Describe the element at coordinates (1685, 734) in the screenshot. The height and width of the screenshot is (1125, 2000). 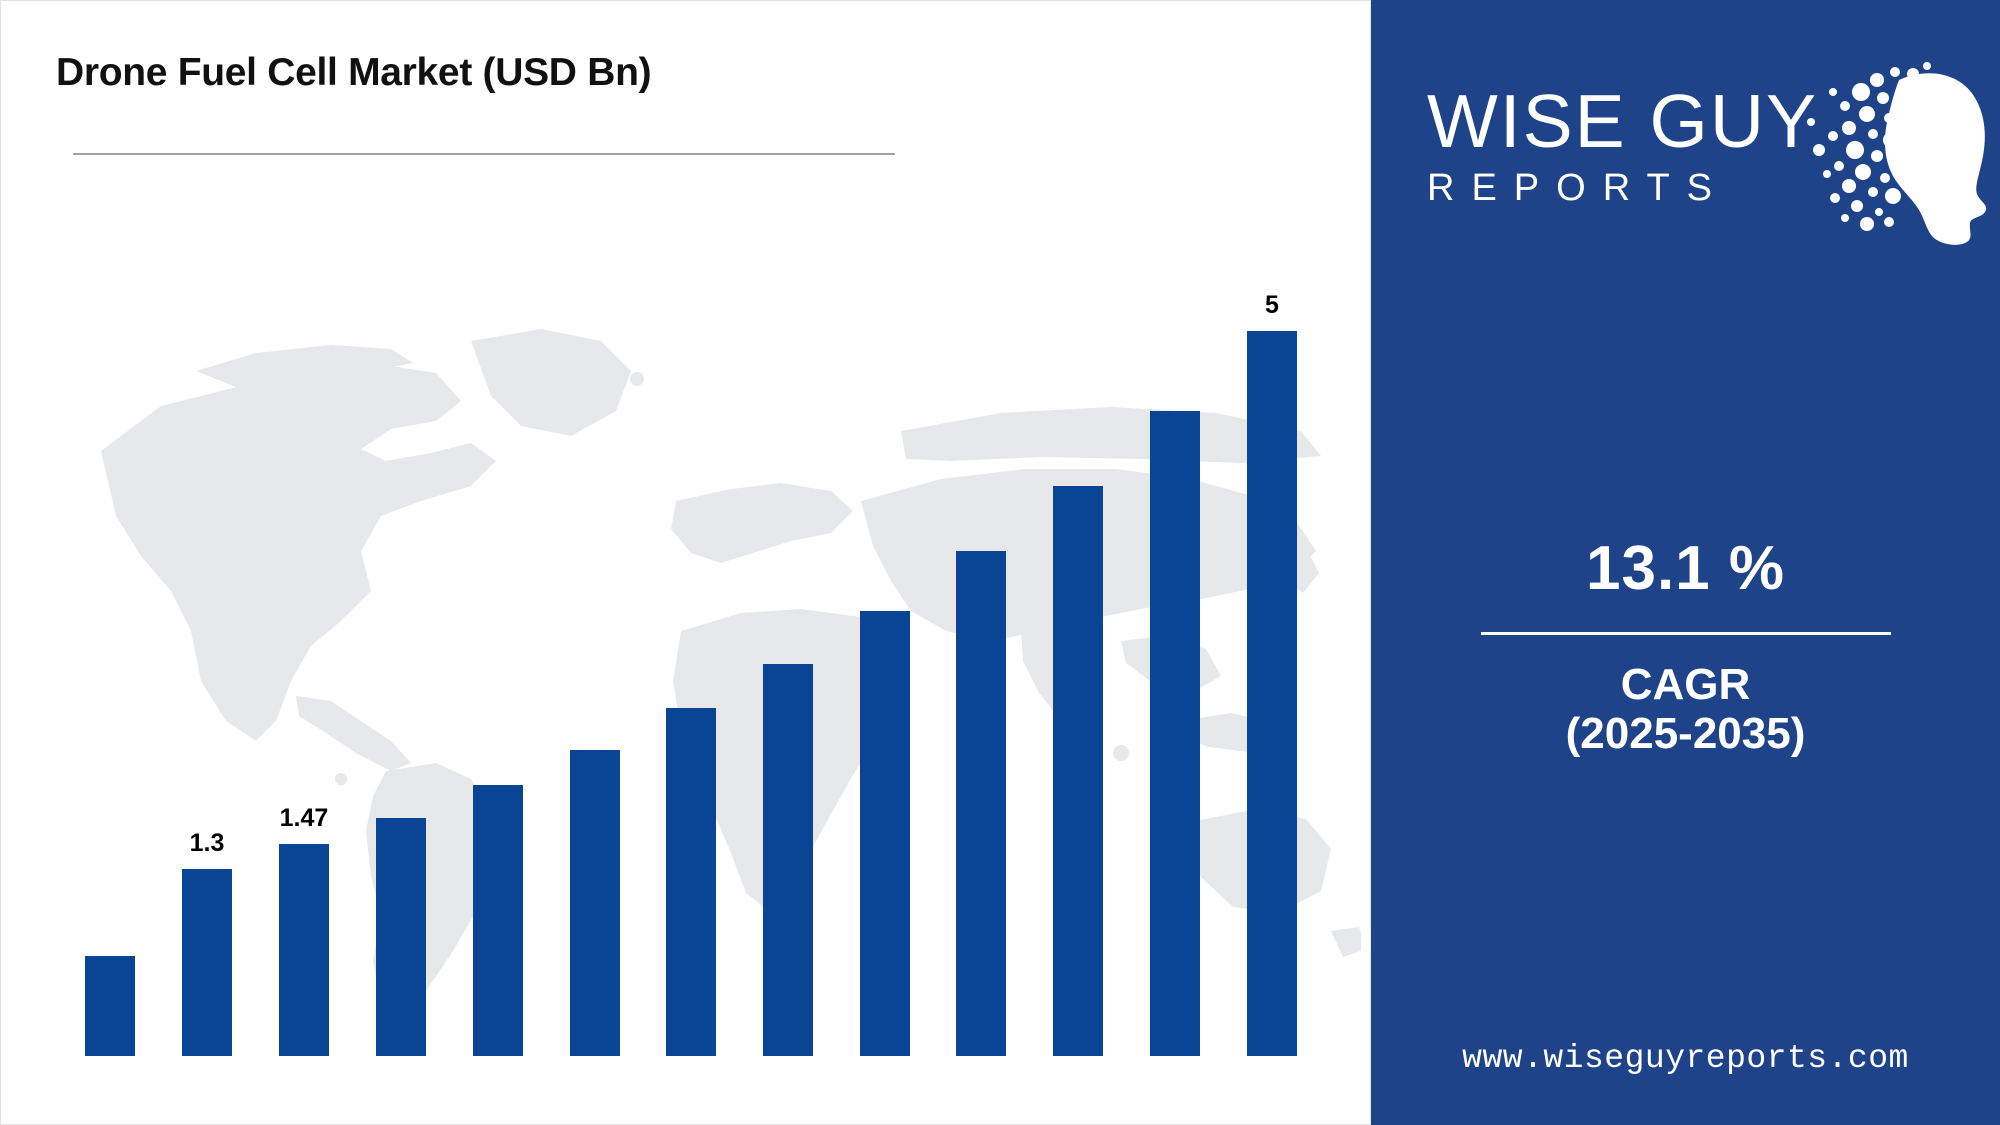
I see `cagr-caption-line2: (2025-2035)` at that location.